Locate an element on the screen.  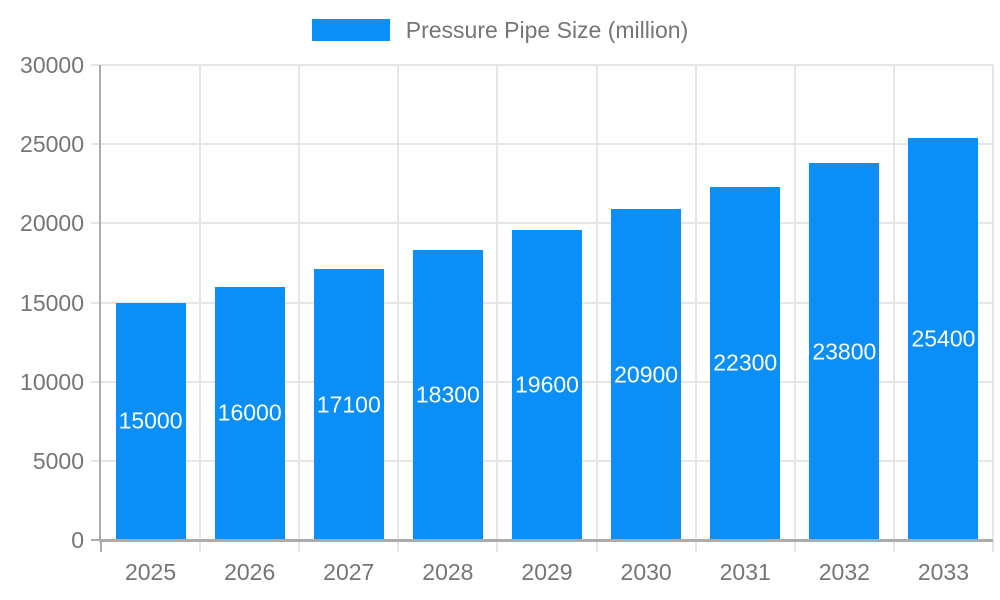
y-axis-label: 20000 is located at coordinates (52, 223).